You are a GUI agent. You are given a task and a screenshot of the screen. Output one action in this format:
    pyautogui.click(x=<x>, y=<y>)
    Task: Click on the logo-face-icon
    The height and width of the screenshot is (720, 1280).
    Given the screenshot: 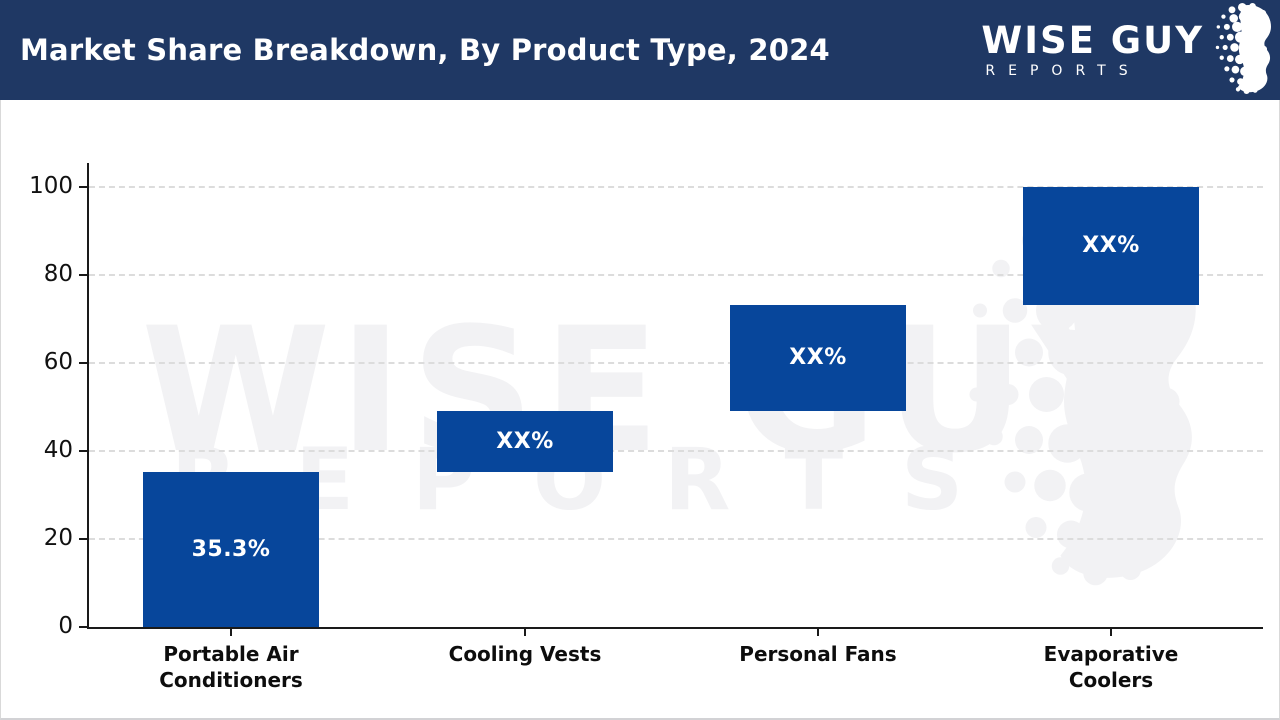 What is the action you would take?
    pyautogui.click(x=1243, y=49)
    